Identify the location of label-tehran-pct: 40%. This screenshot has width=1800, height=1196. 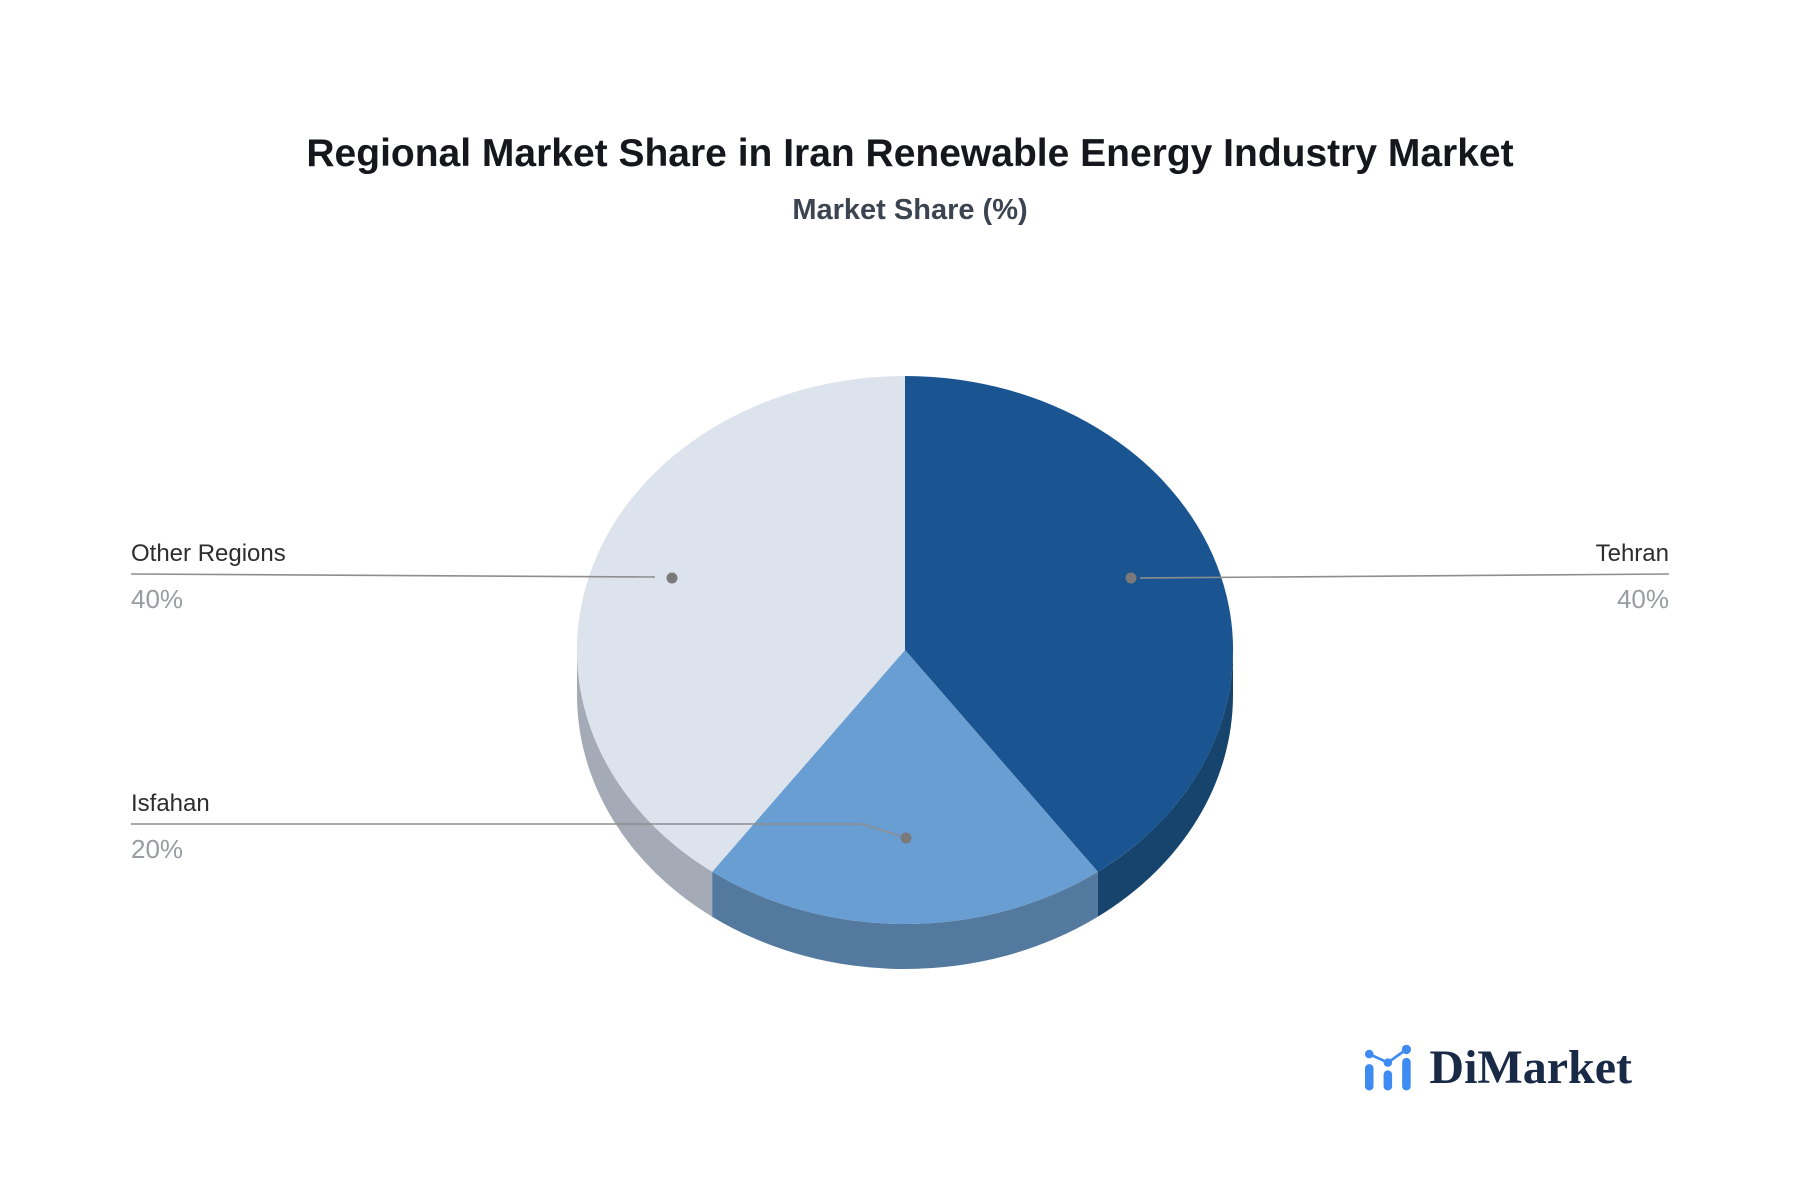
(1642, 599).